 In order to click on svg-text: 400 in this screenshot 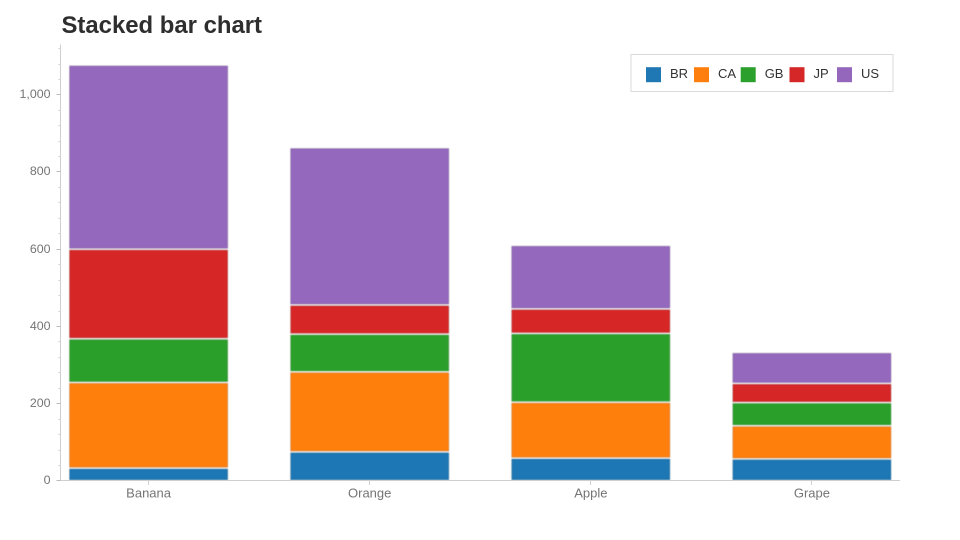, I will do `click(40, 326)`.